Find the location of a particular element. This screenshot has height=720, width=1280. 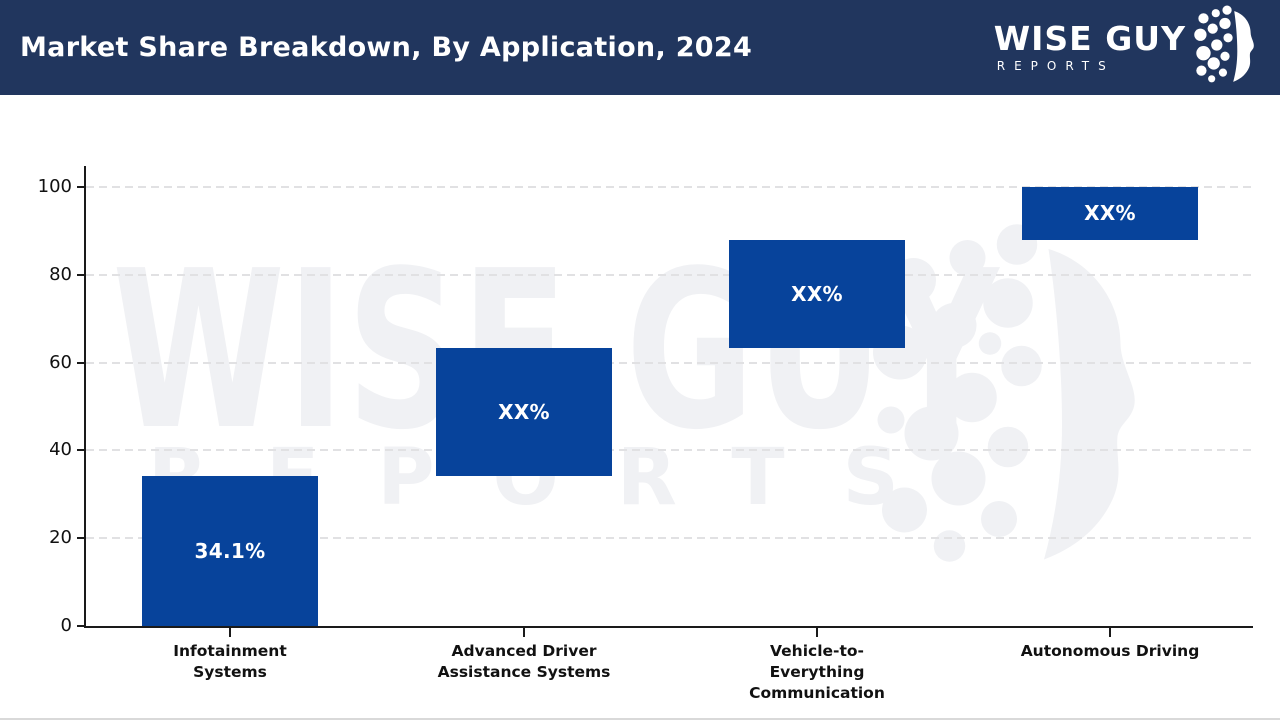

y-axis-spine is located at coordinates (85, 397).